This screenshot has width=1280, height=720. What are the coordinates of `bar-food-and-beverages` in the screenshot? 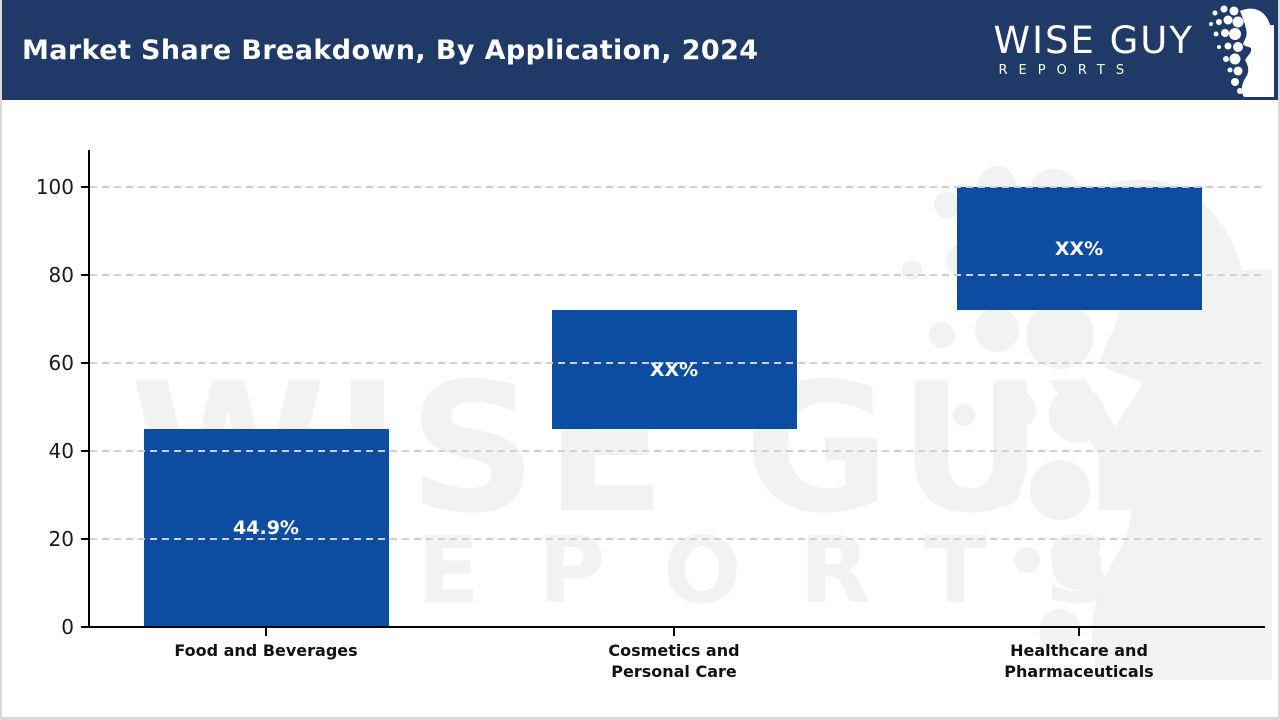 It's located at (266, 528).